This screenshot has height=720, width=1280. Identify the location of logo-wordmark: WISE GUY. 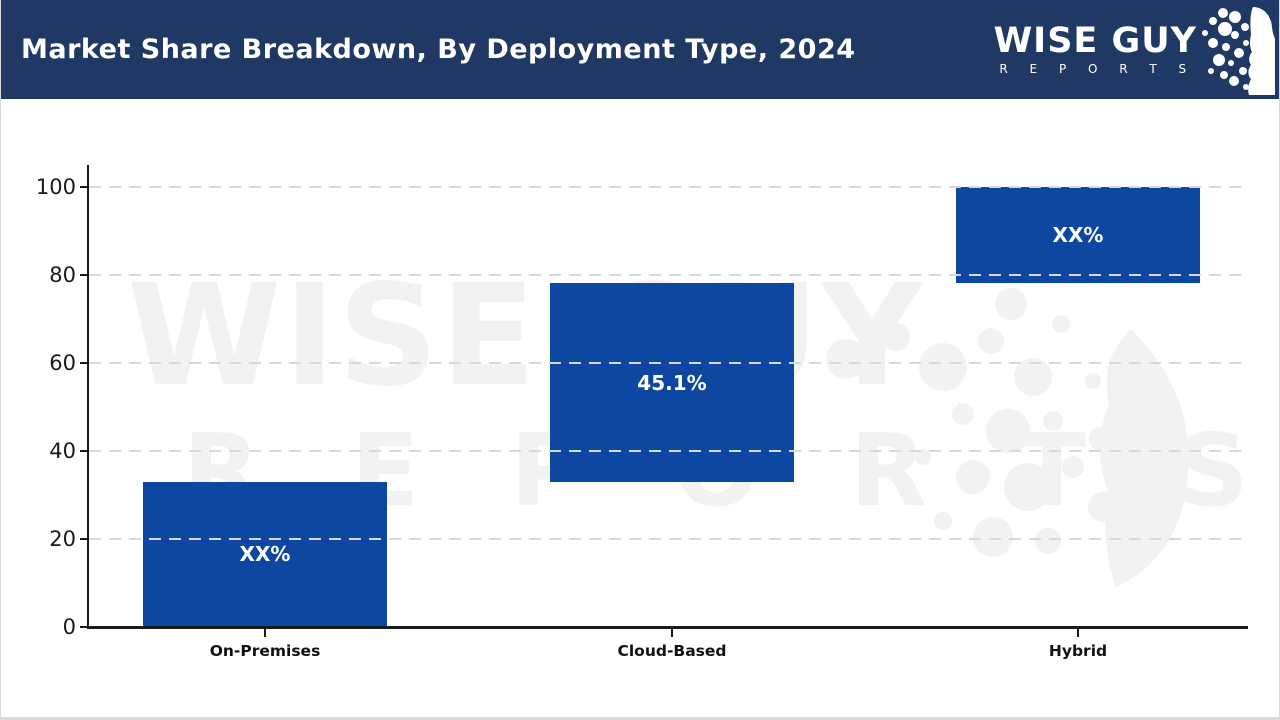
(1095, 40).